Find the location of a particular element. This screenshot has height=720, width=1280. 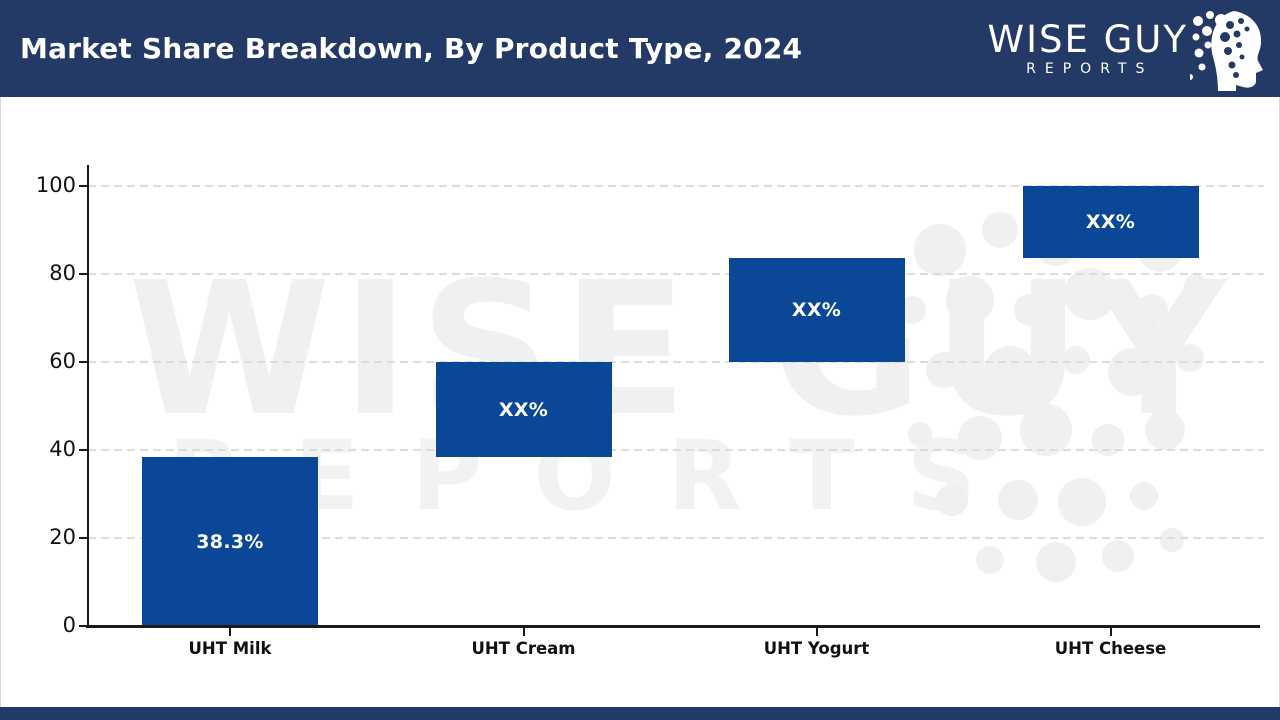

wiseguy-logo: WISE GUY REPORTS is located at coordinates (1128, 48).